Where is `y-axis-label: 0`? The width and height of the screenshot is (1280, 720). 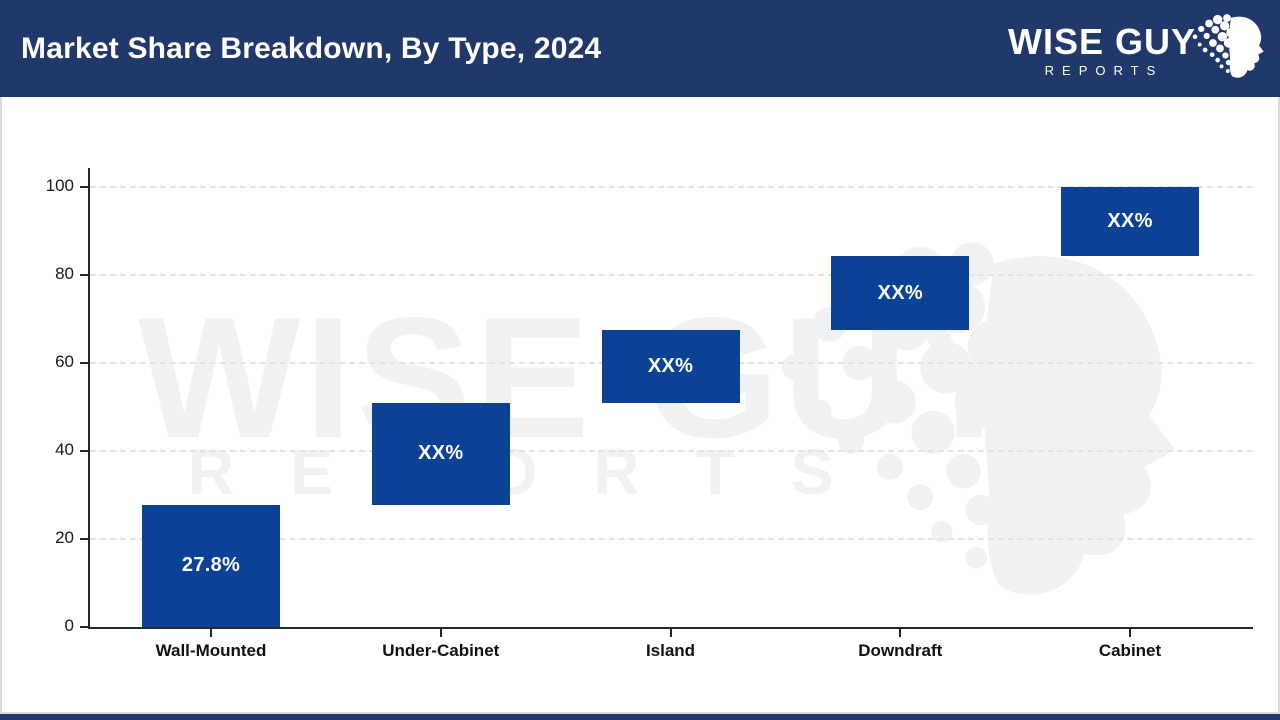 y-axis-label: 0 is located at coordinates (69, 625).